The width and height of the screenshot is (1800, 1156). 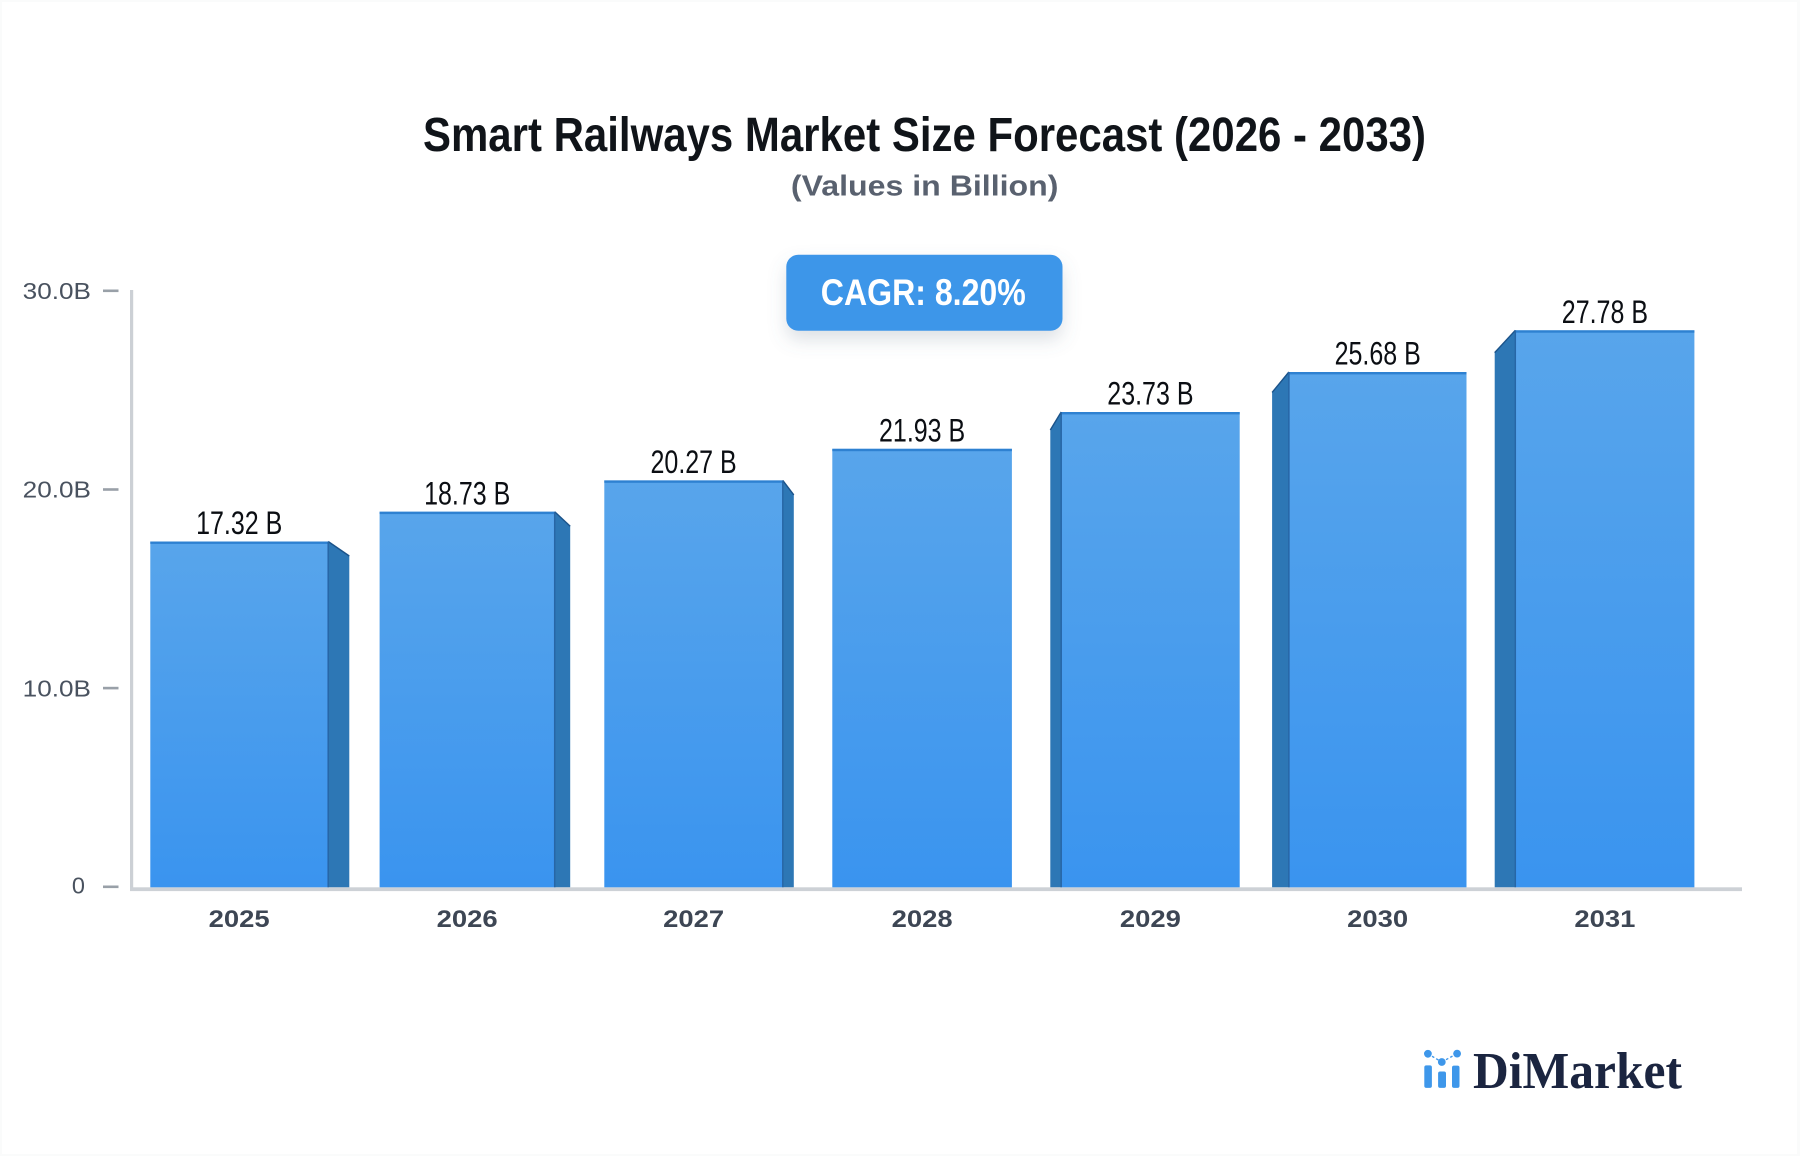 What do you see at coordinates (1605, 312) in the screenshot?
I see `svg-text: 27.78 B` at bounding box center [1605, 312].